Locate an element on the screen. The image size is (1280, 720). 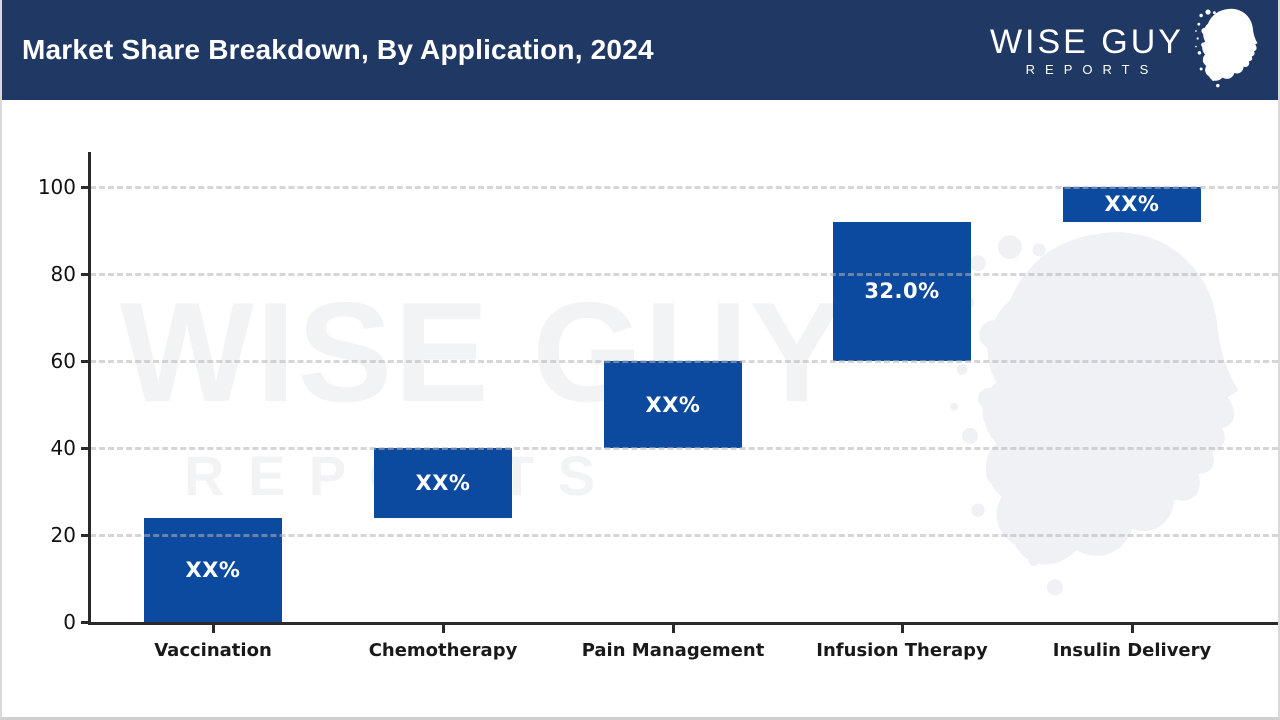
x-category-label-pain-management: Pain Management is located at coordinates (673, 650).